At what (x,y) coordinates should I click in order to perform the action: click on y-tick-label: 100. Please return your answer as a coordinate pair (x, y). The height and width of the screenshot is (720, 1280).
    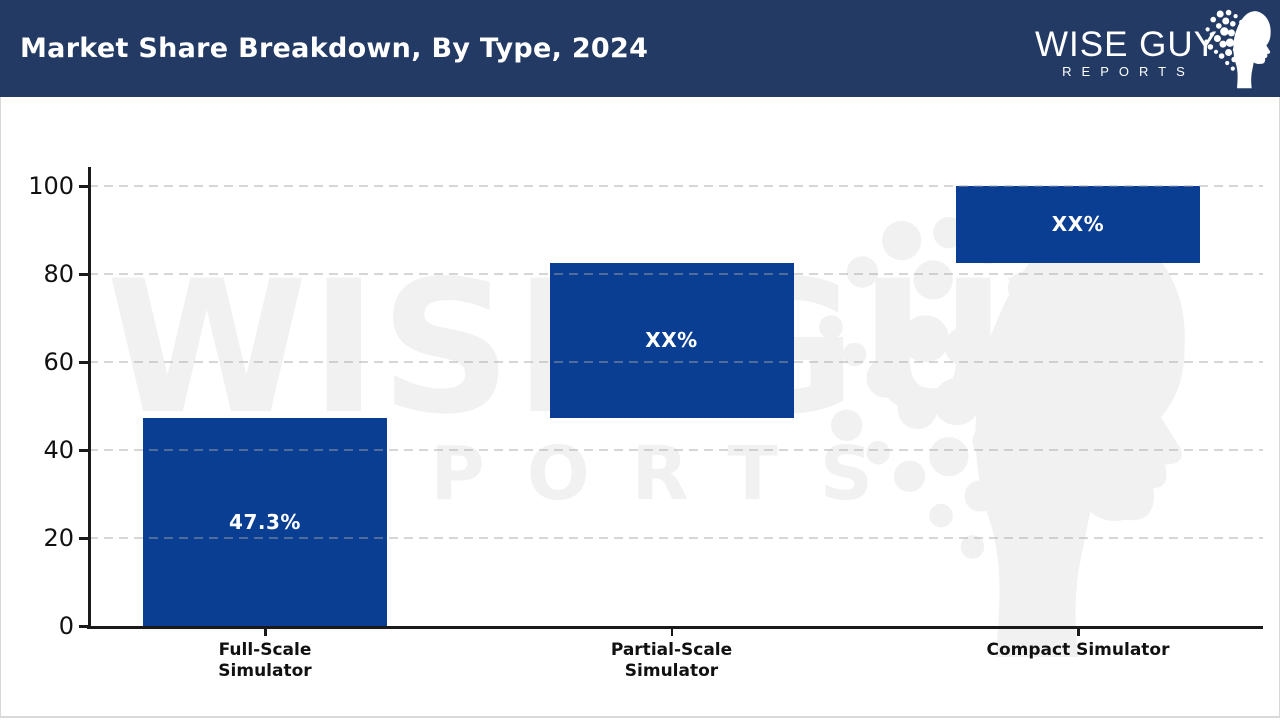
    Looking at the image, I should click on (51, 186).